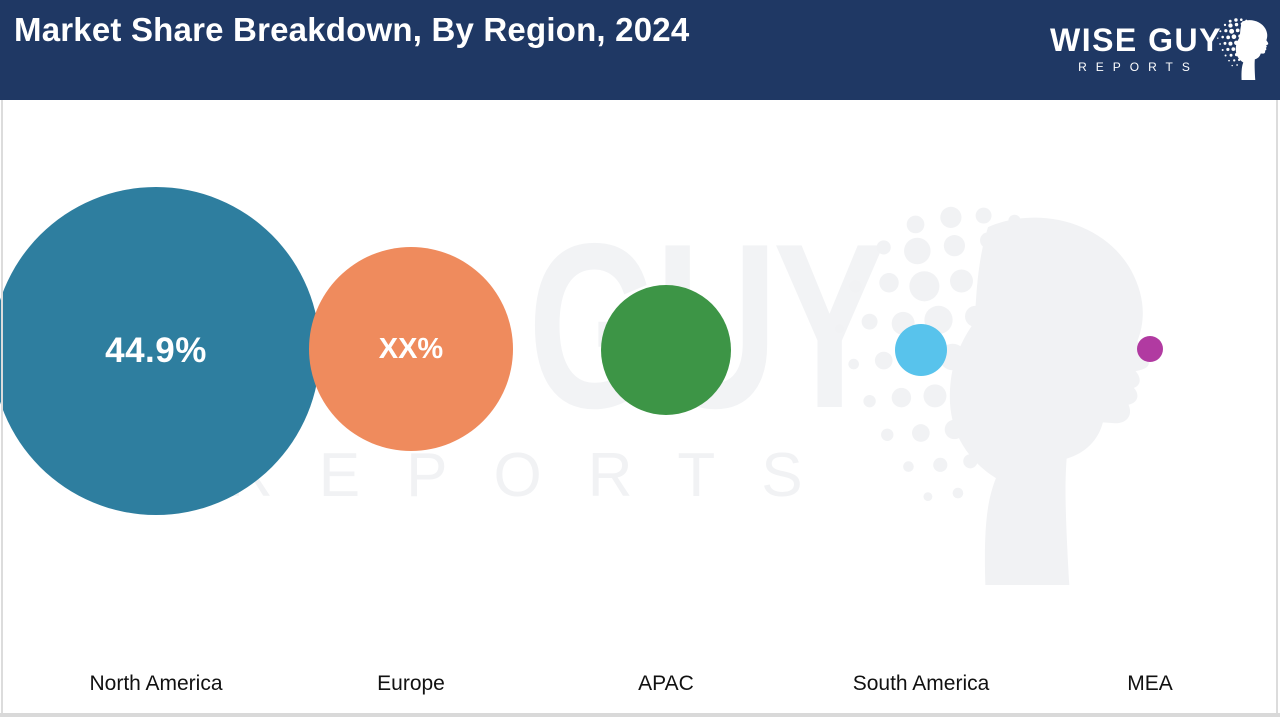  I want to click on bubble-value-label-europe: XX%, so click(411, 348).